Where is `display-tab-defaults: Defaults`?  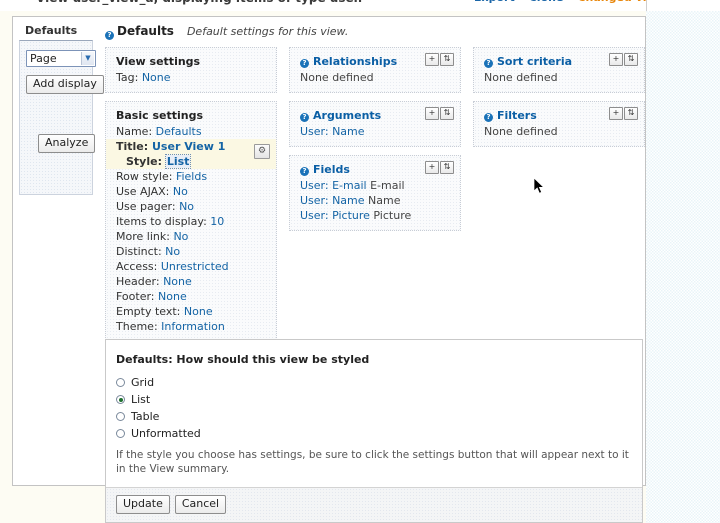 display-tab-defaults: Defaults is located at coordinates (51, 31).